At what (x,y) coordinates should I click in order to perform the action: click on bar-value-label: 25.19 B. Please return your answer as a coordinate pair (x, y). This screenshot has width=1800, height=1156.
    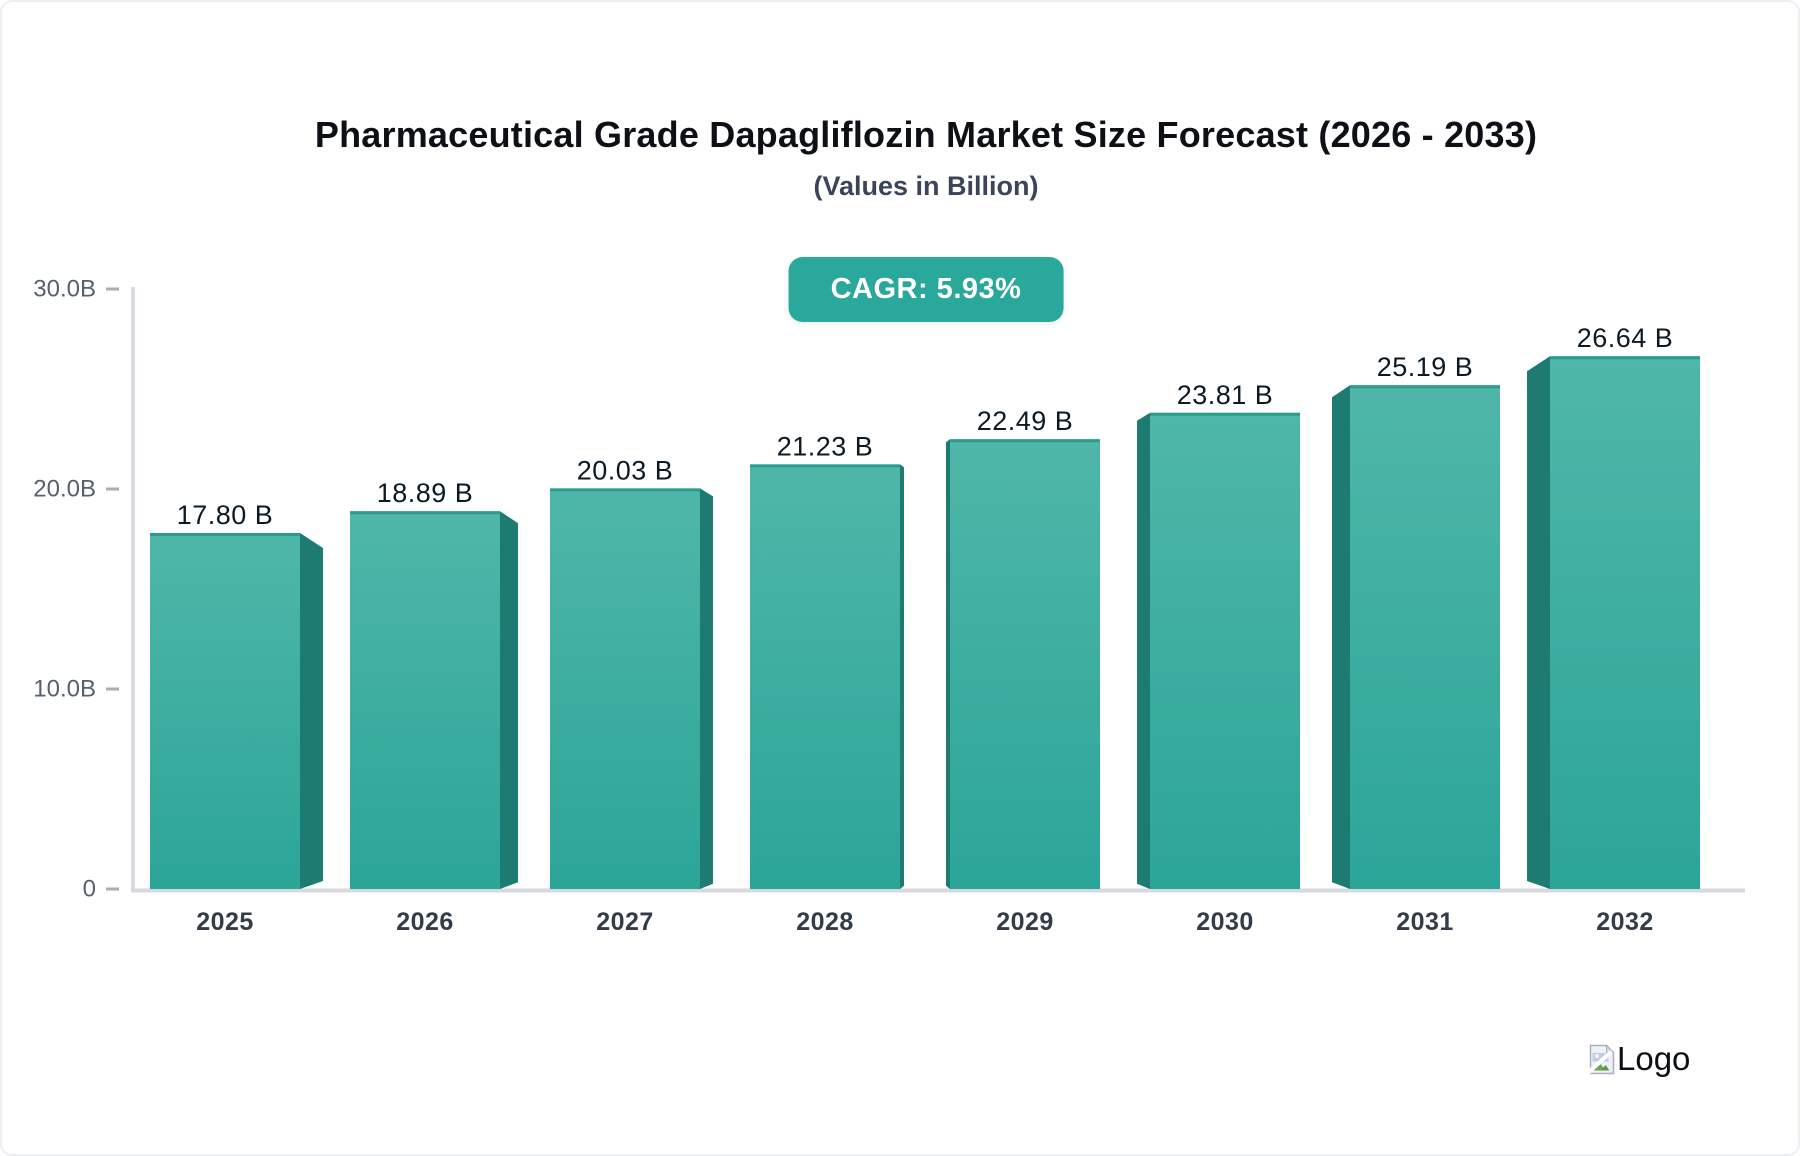
    Looking at the image, I should click on (1425, 367).